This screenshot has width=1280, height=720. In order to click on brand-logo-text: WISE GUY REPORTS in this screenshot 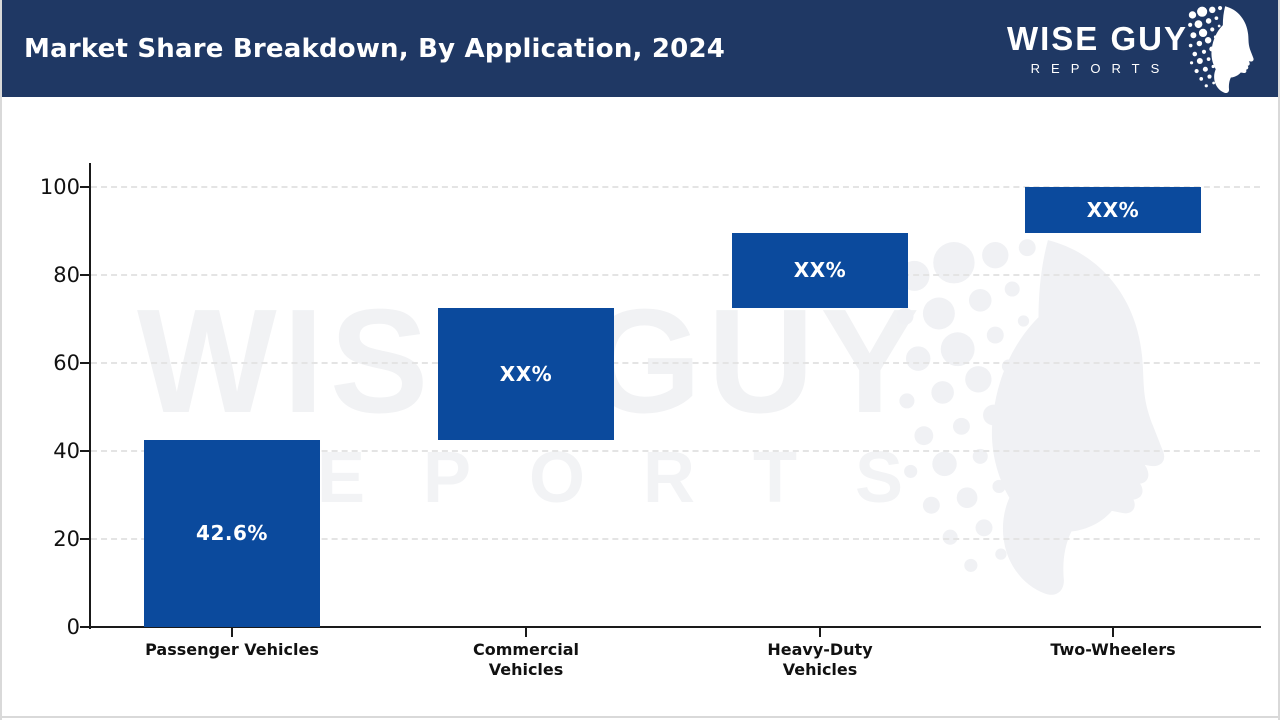, I will do `click(1097, 49)`.